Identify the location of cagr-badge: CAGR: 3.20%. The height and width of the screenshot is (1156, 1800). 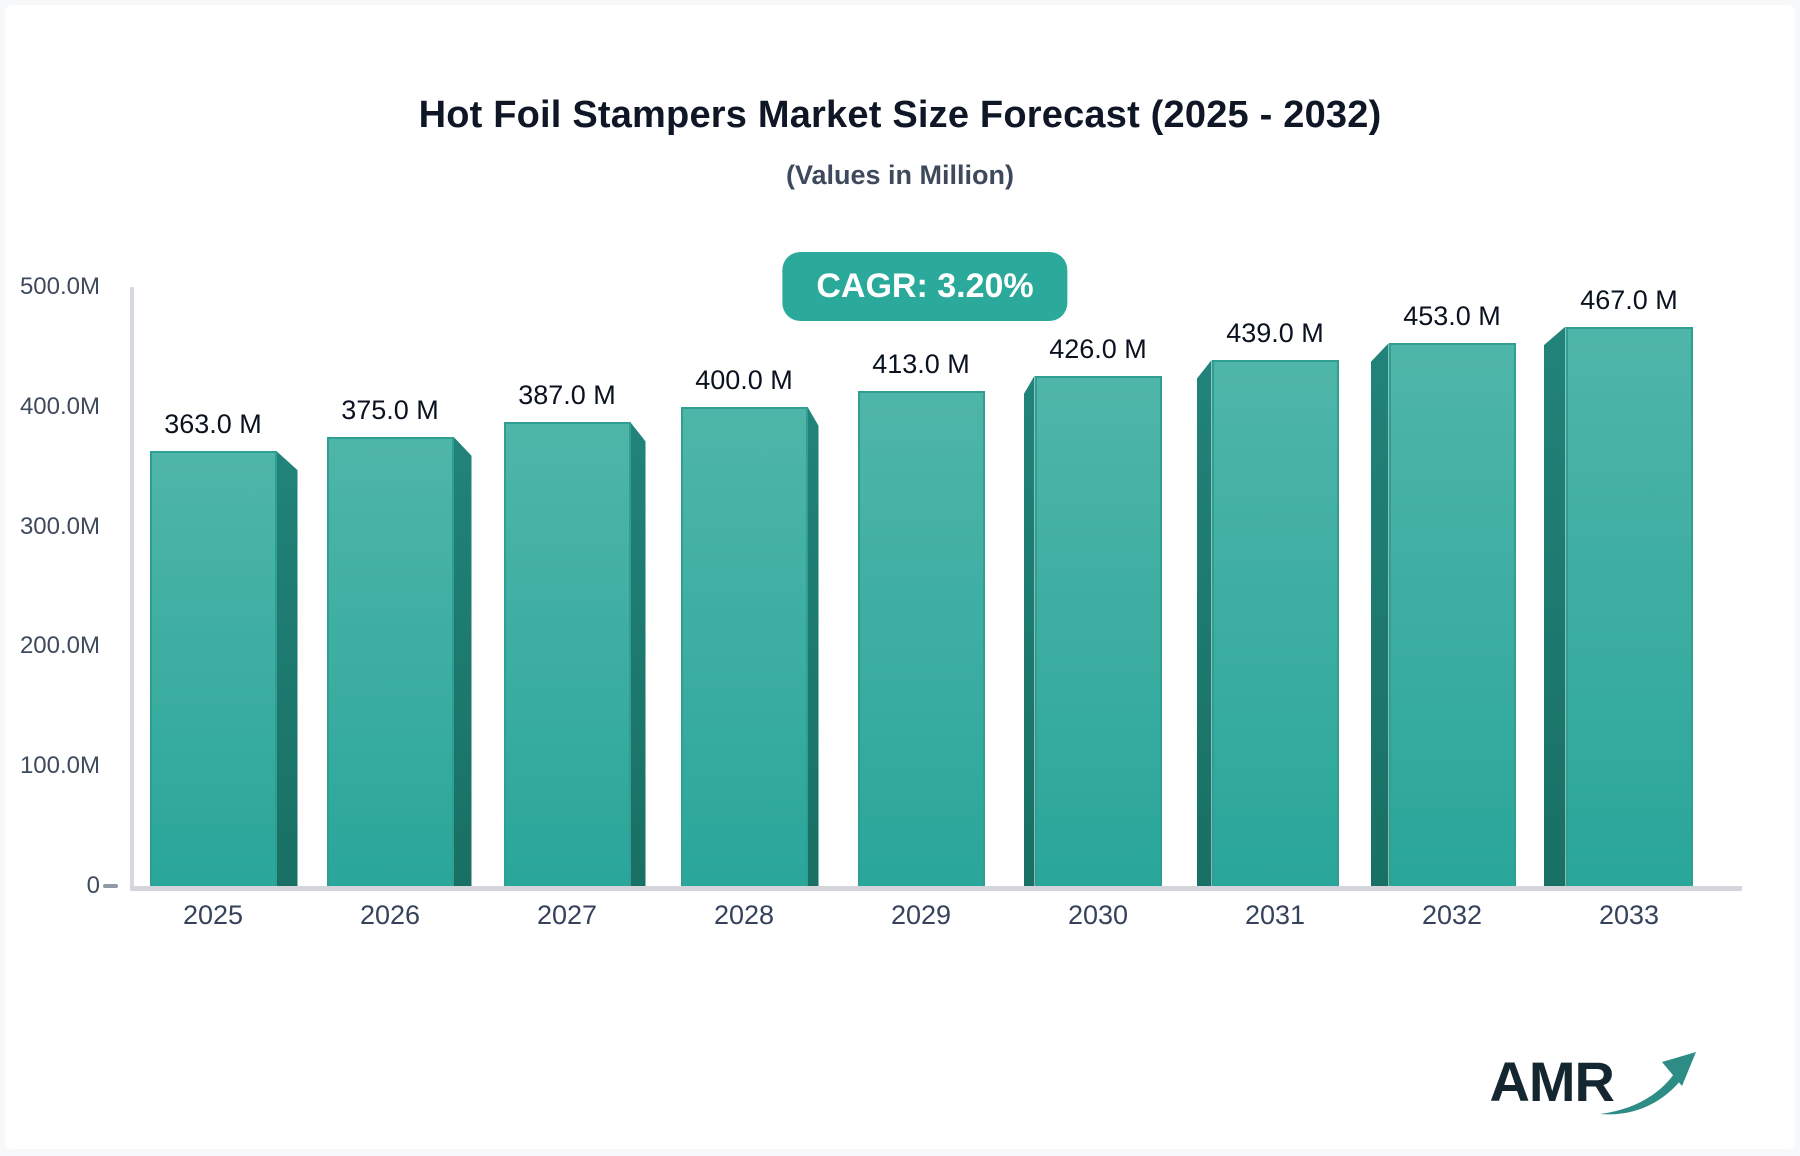
(925, 286).